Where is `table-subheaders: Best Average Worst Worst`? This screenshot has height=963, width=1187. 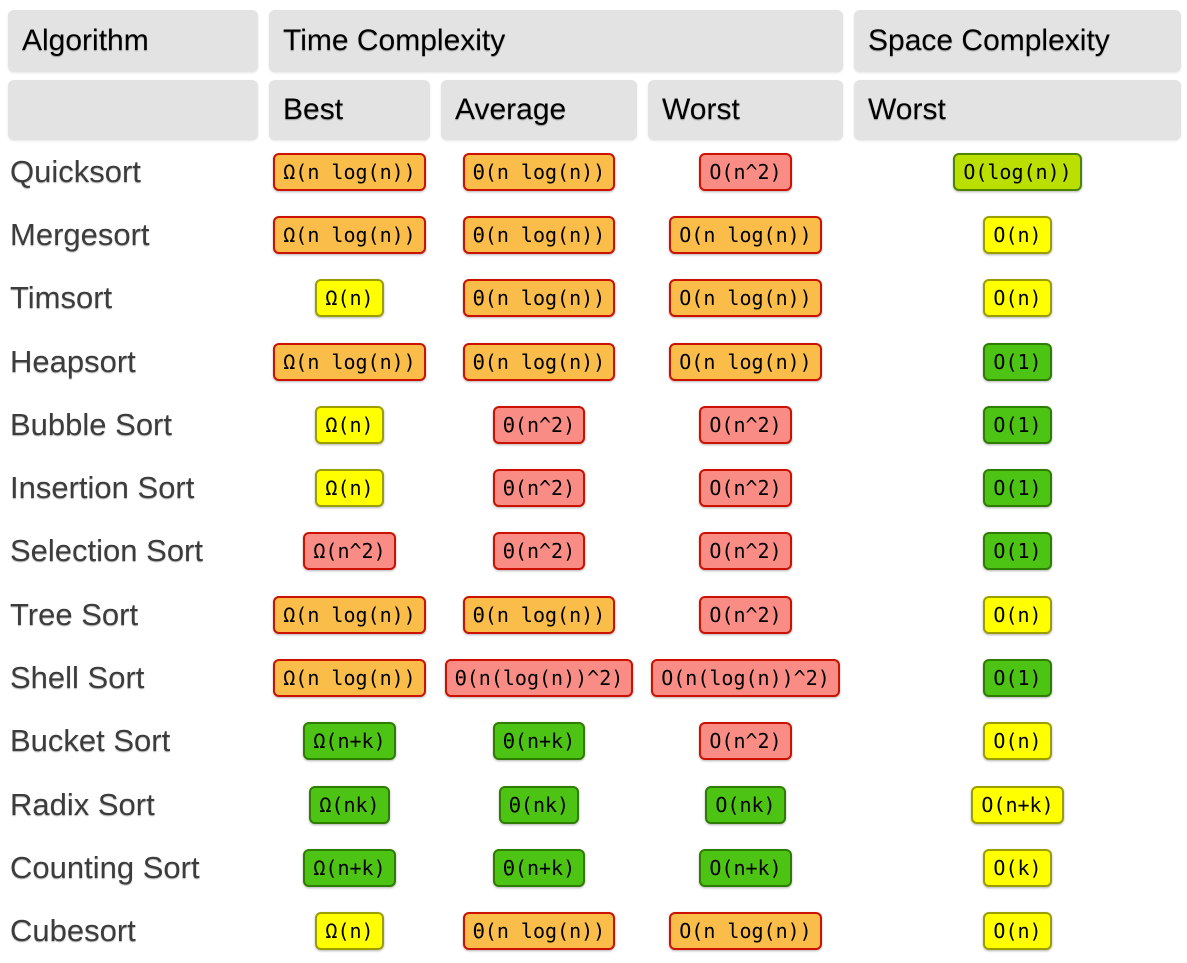 table-subheaders: Best Average Worst Worst is located at coordinates (593, 110).